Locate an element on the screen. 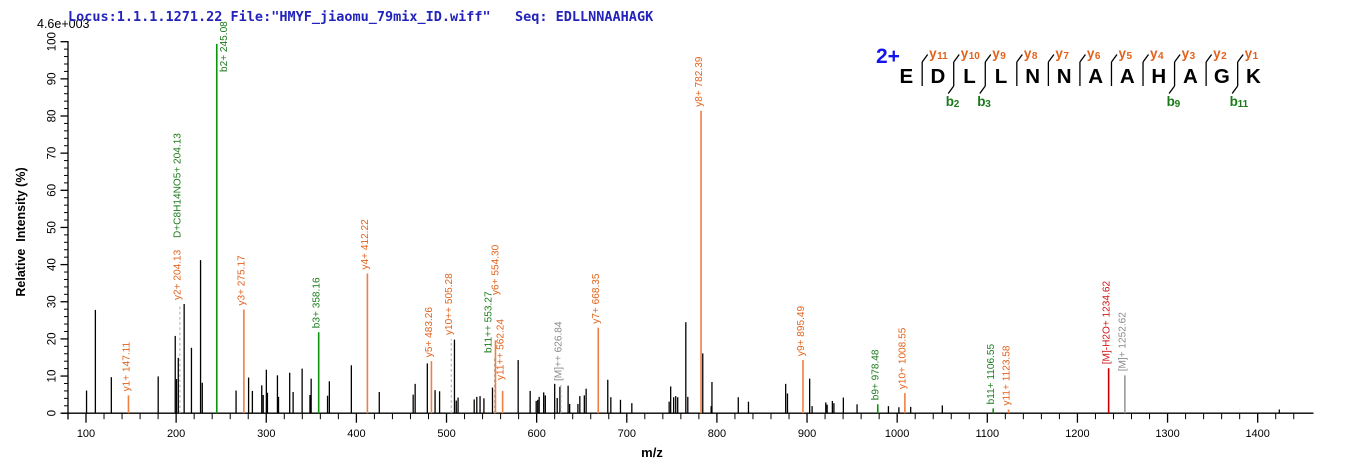 Image resolution: width=1362 pixels, height=473 pixels. residue-letter: G is located at coordinates (1222, 76).